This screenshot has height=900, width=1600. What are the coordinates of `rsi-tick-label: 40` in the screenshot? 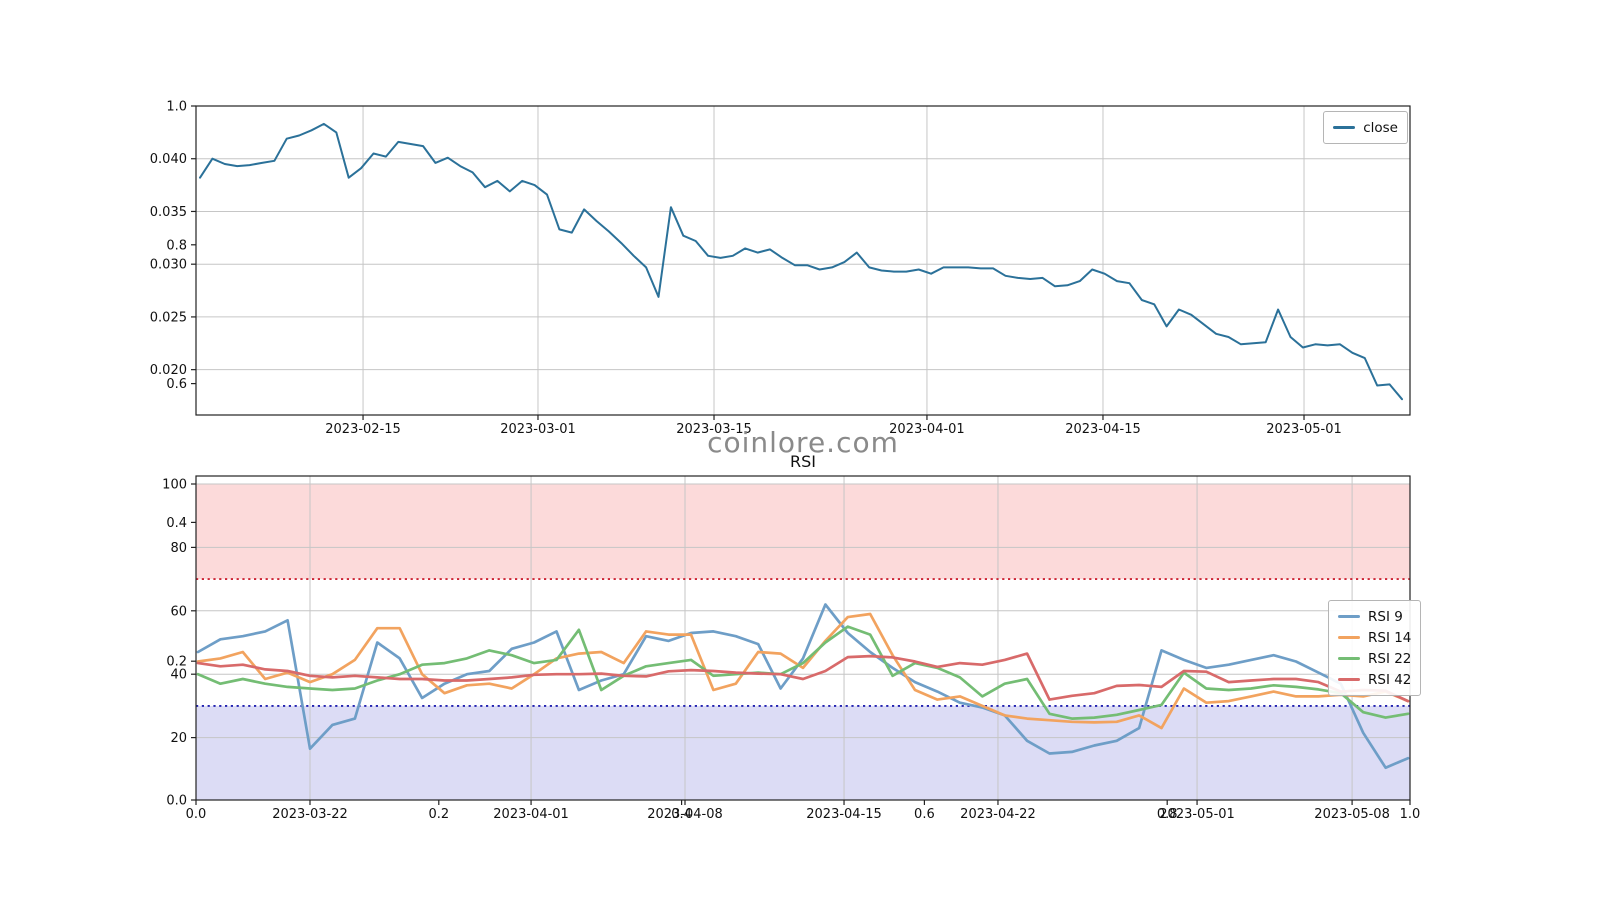 It's located at (178, 675).